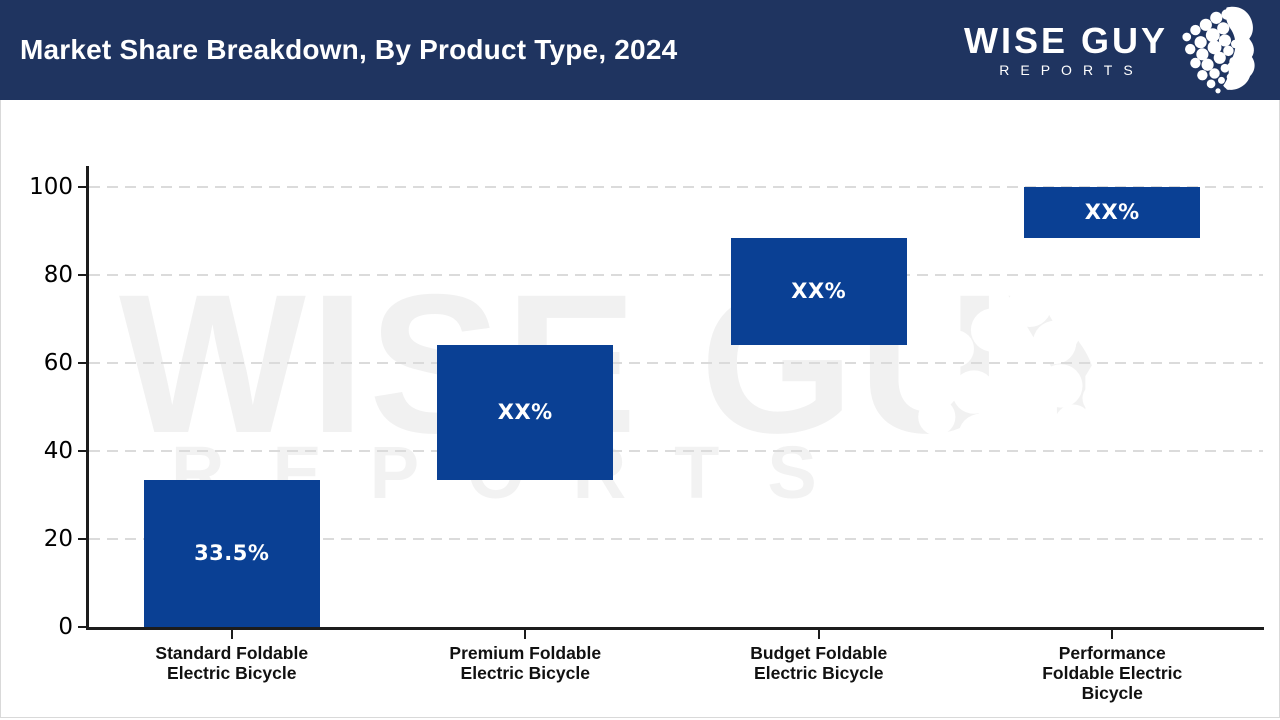  What do you see at coordinates (1112, 693) in the screenshot?
I see `x-tick-label-line: Bicycle` at bounding box center [1112, 693].